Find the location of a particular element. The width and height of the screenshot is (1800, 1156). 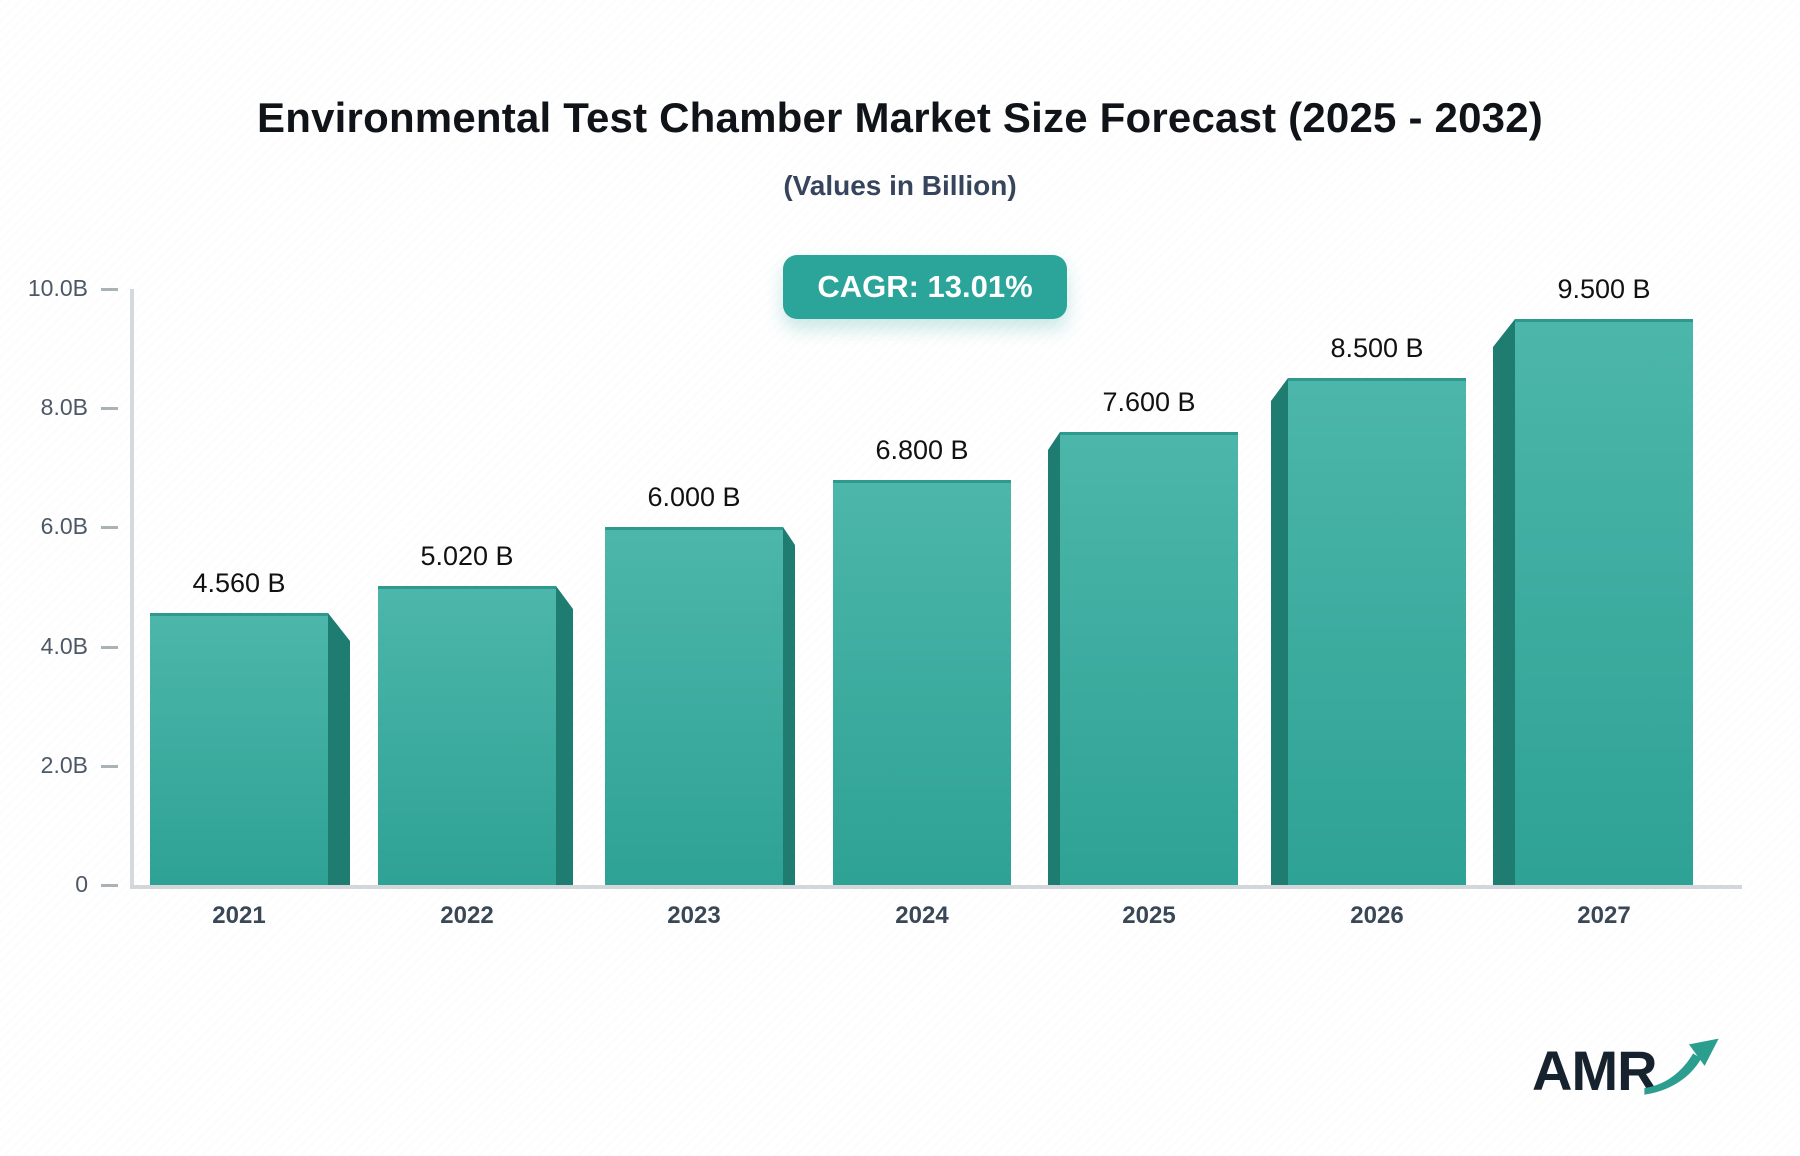

chart-subtitle: (Values in Billion) is located at coordinates (900, 185).